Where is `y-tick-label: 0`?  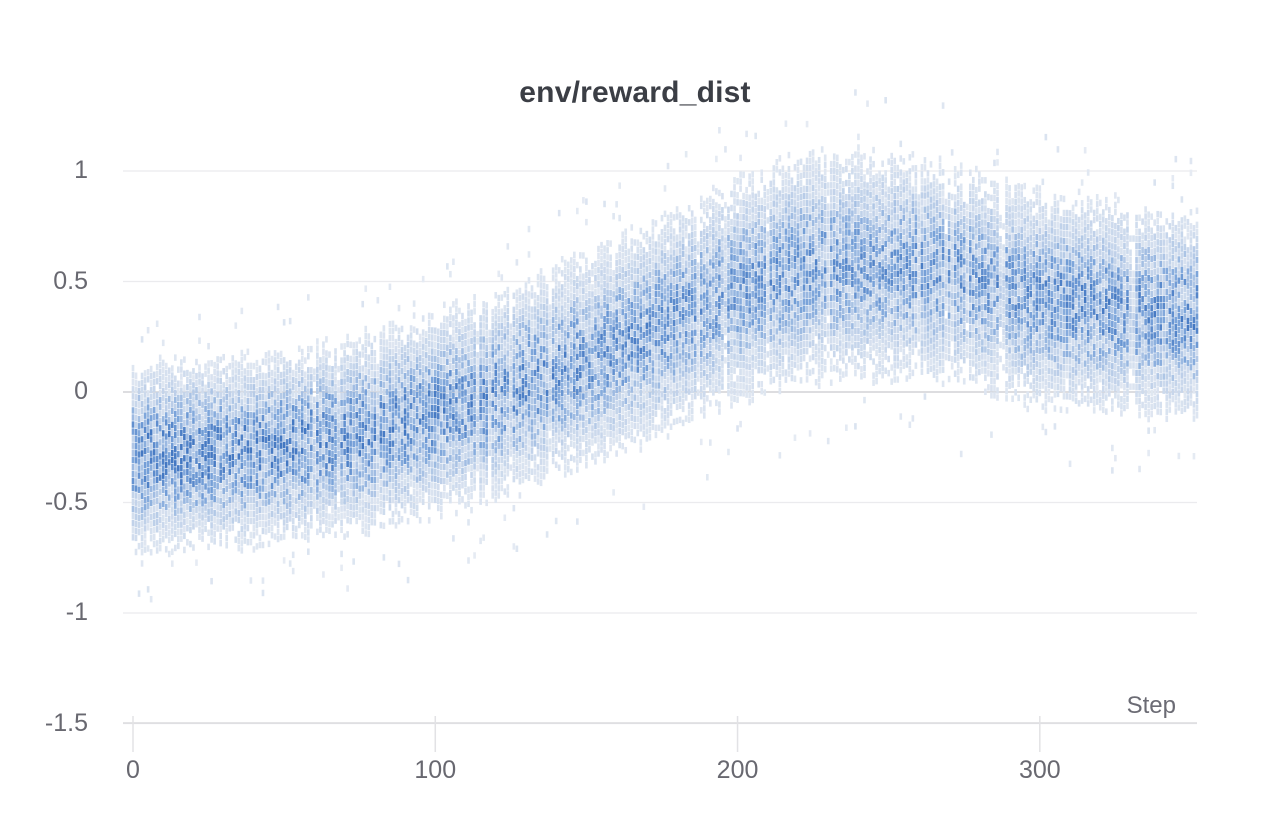 y-tick-label: 0 is located at coordinates (81, 391).